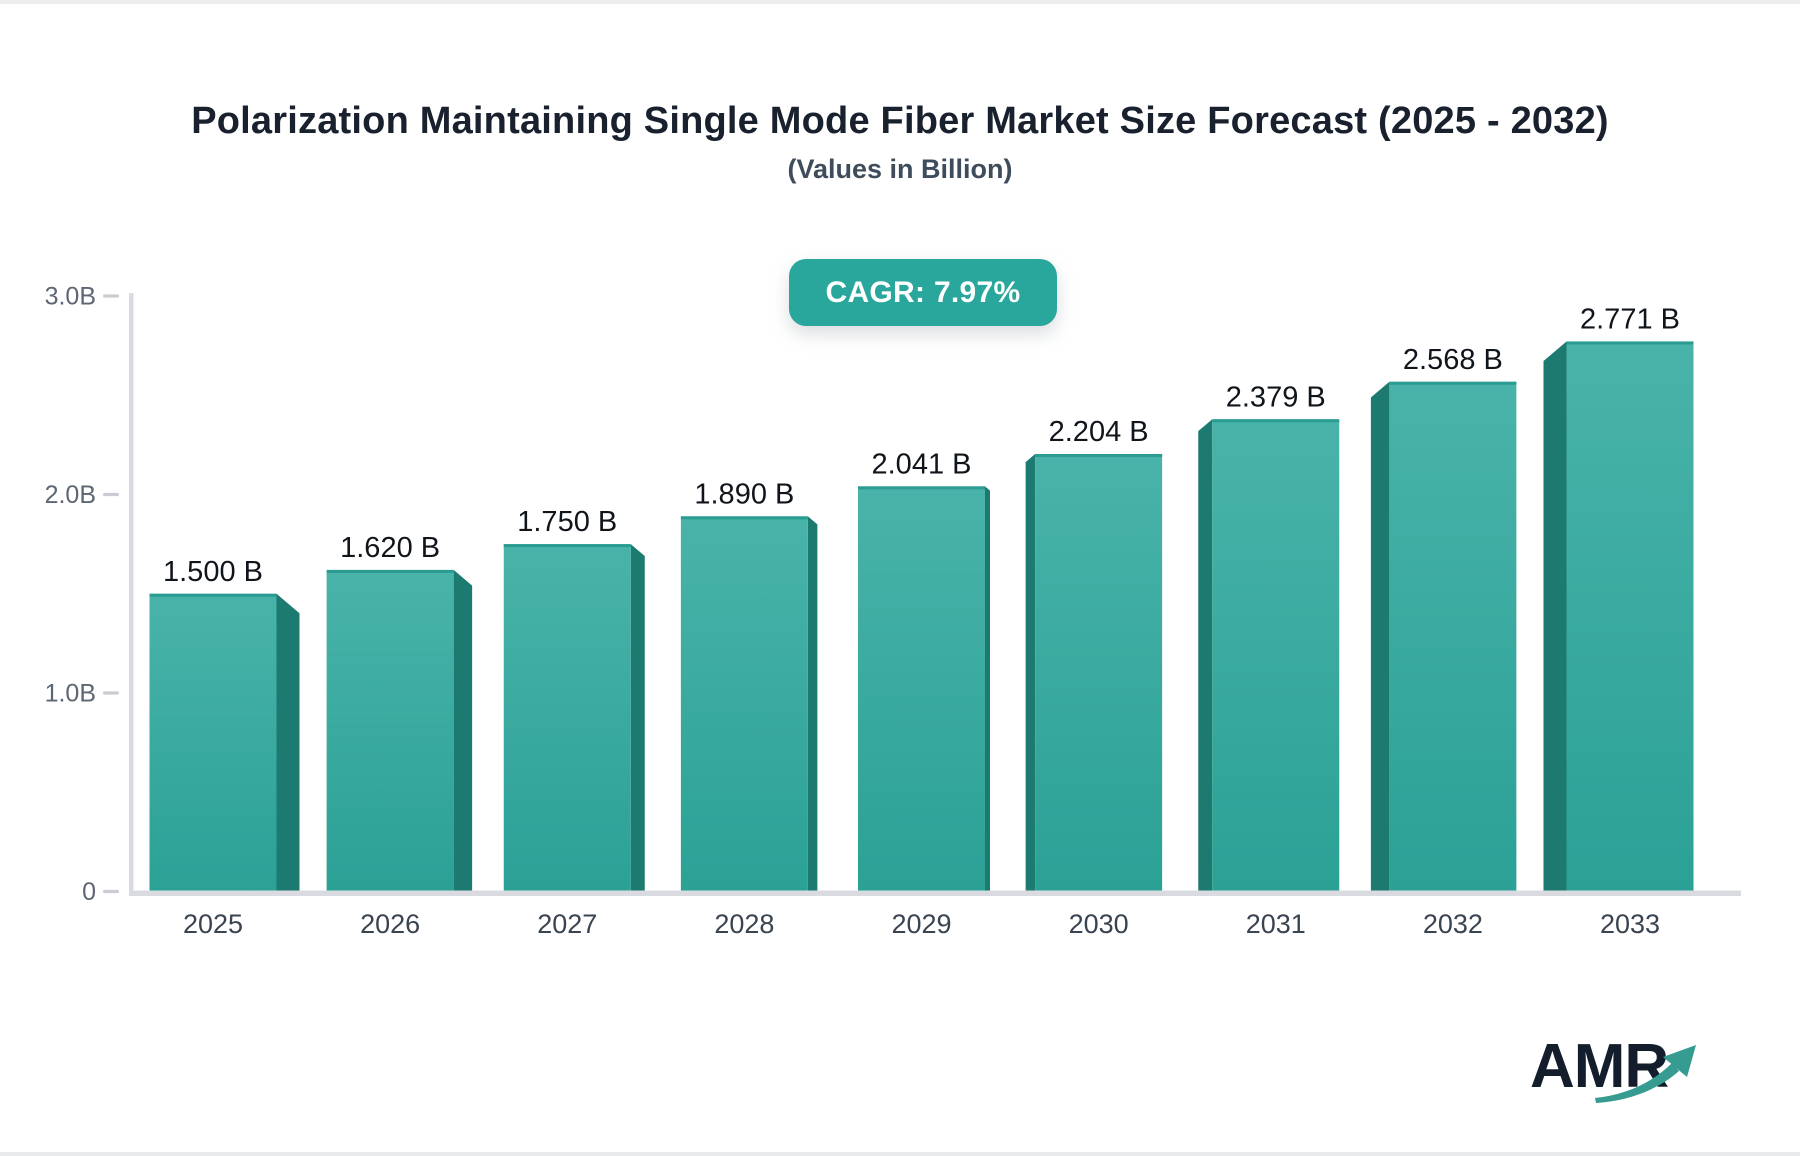  Describe the element at coordinates (131, 593) in the screenshot. I see `y-axis-line` at that location.